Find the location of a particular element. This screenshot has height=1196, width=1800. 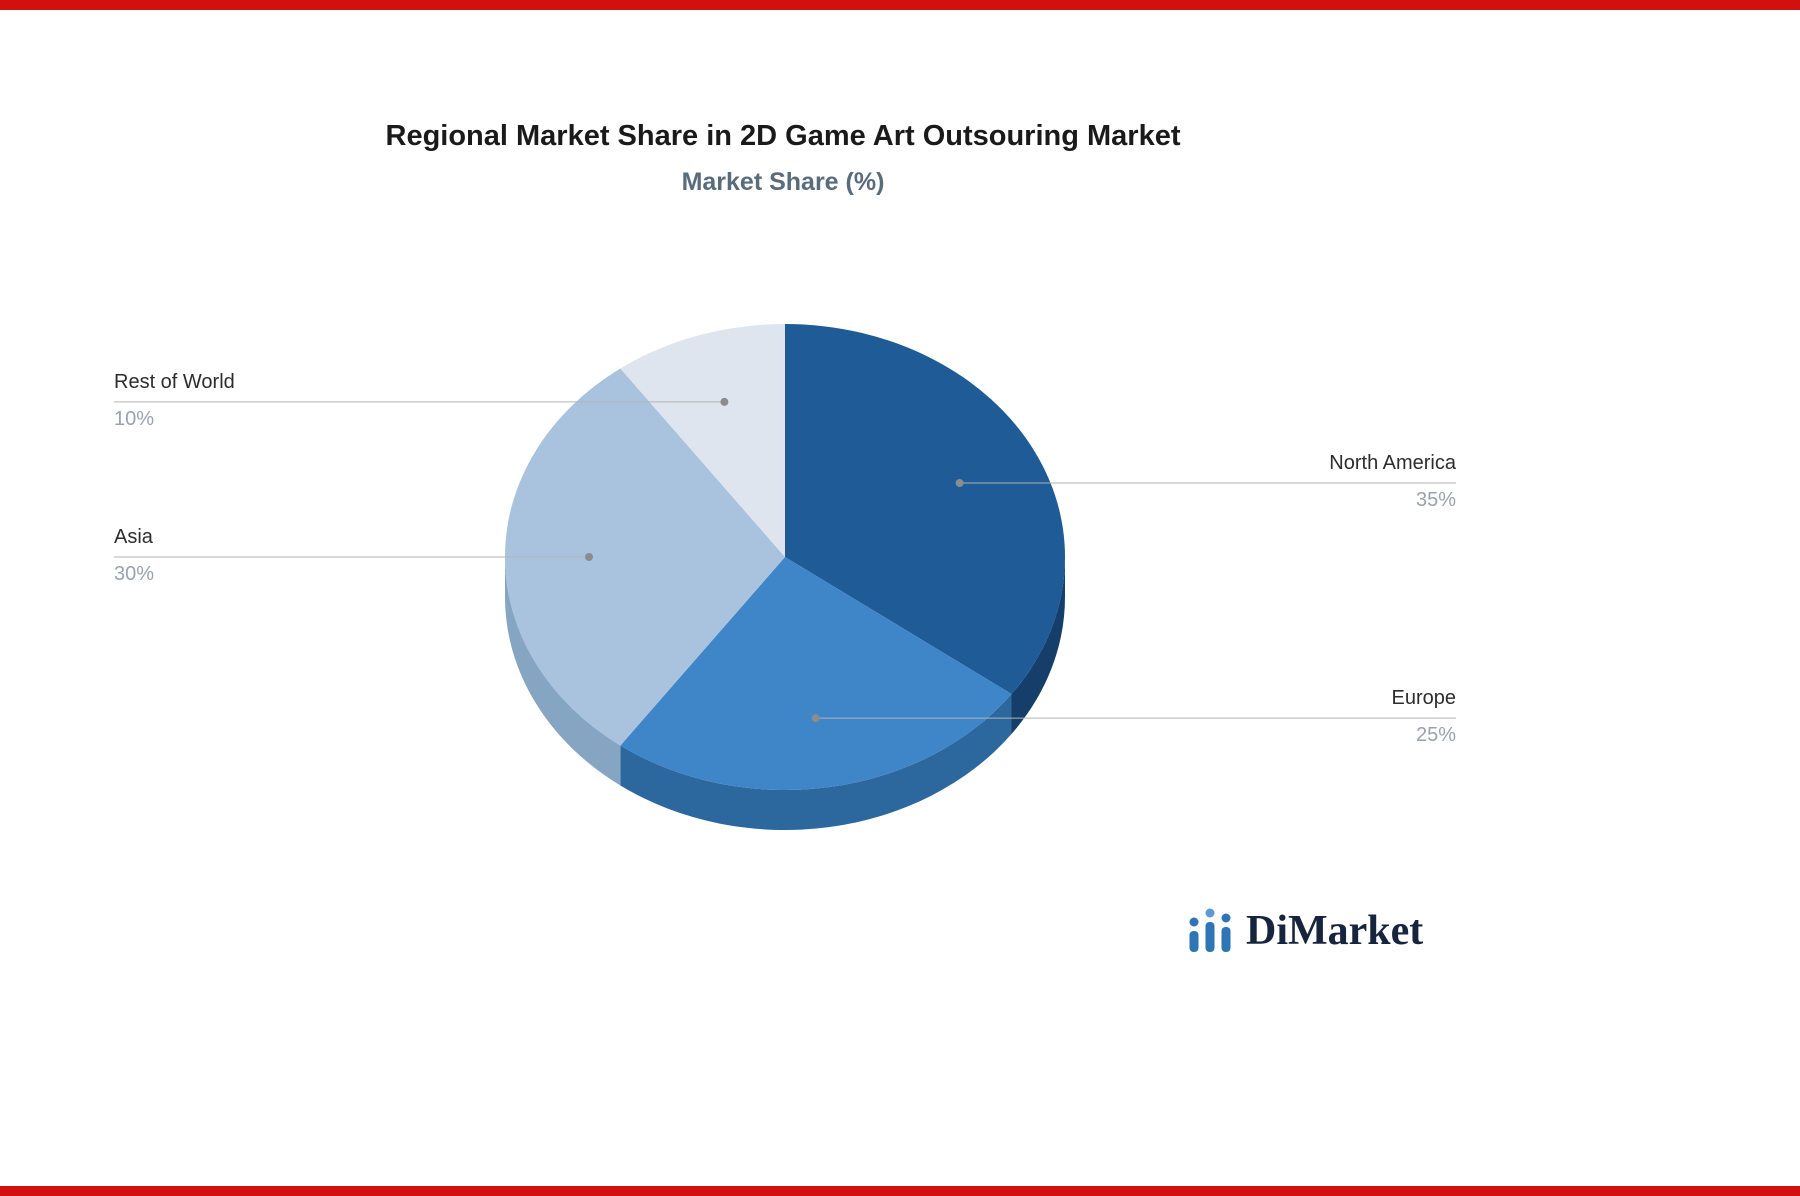

pie-label-name: North America is located at coordinates (1392, 462).